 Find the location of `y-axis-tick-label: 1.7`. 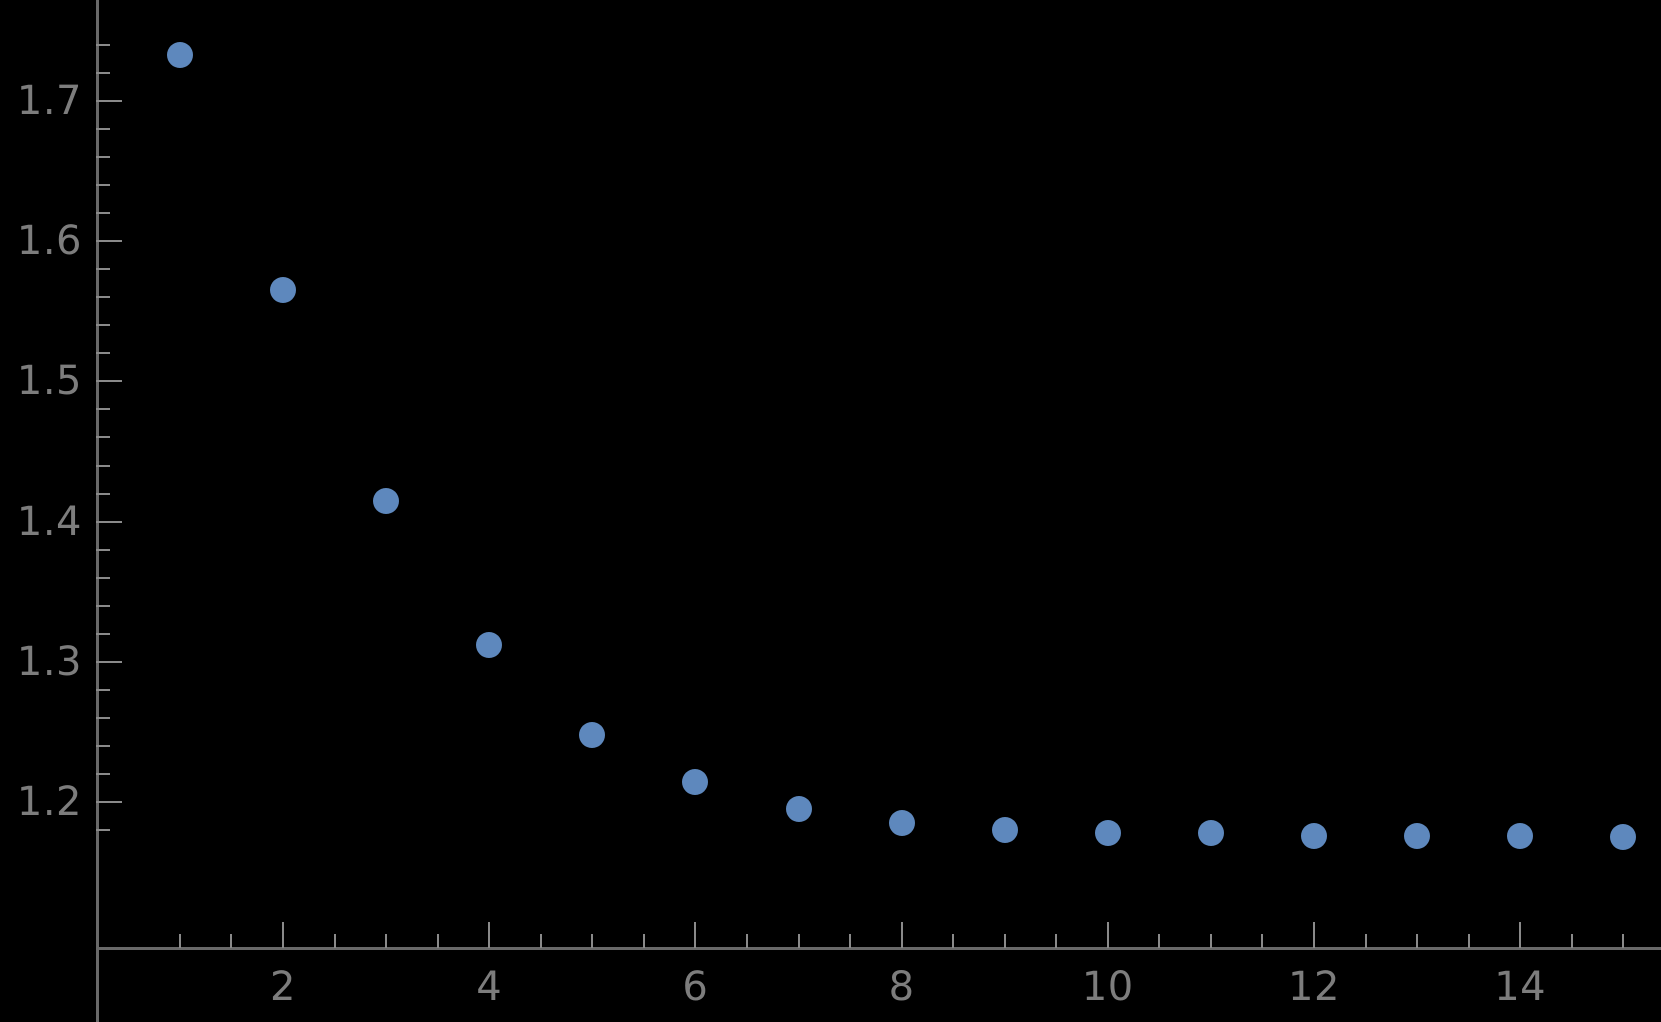

y-axis-tick-label: 1.7 is located at coordinates (49, 101).